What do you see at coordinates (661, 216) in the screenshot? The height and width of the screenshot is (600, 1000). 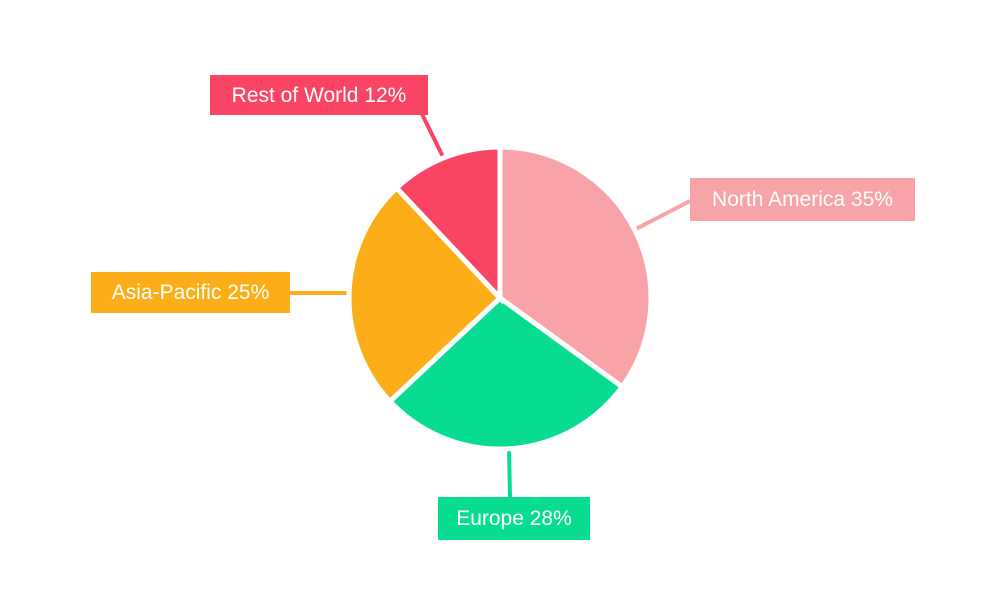 I see `leader-line-north-america` at bounding box center [661, 216].